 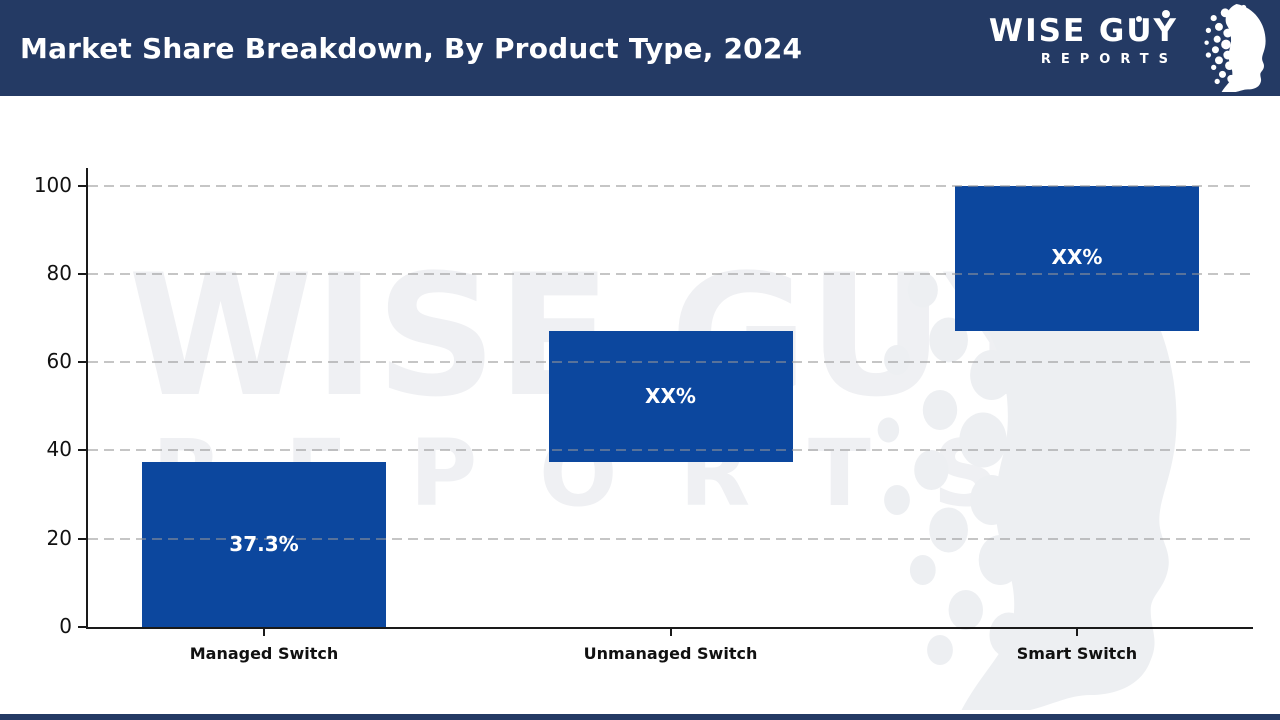 I want to click on x-axis-category-label: Unmanaged Switch, so click(x=670, y=653).